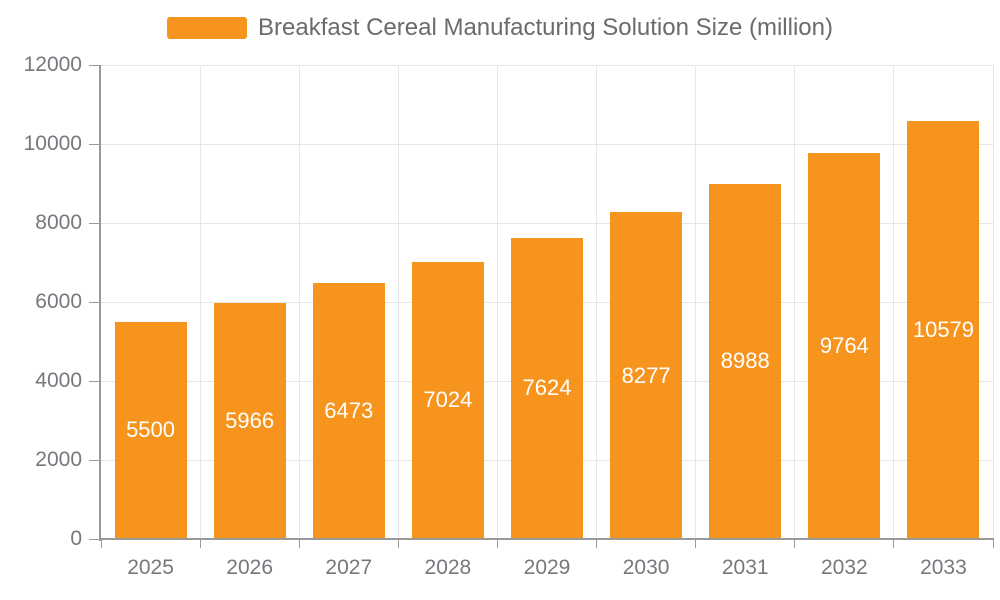  I want to click on x-axis-label: 2032, so click(844, 567).